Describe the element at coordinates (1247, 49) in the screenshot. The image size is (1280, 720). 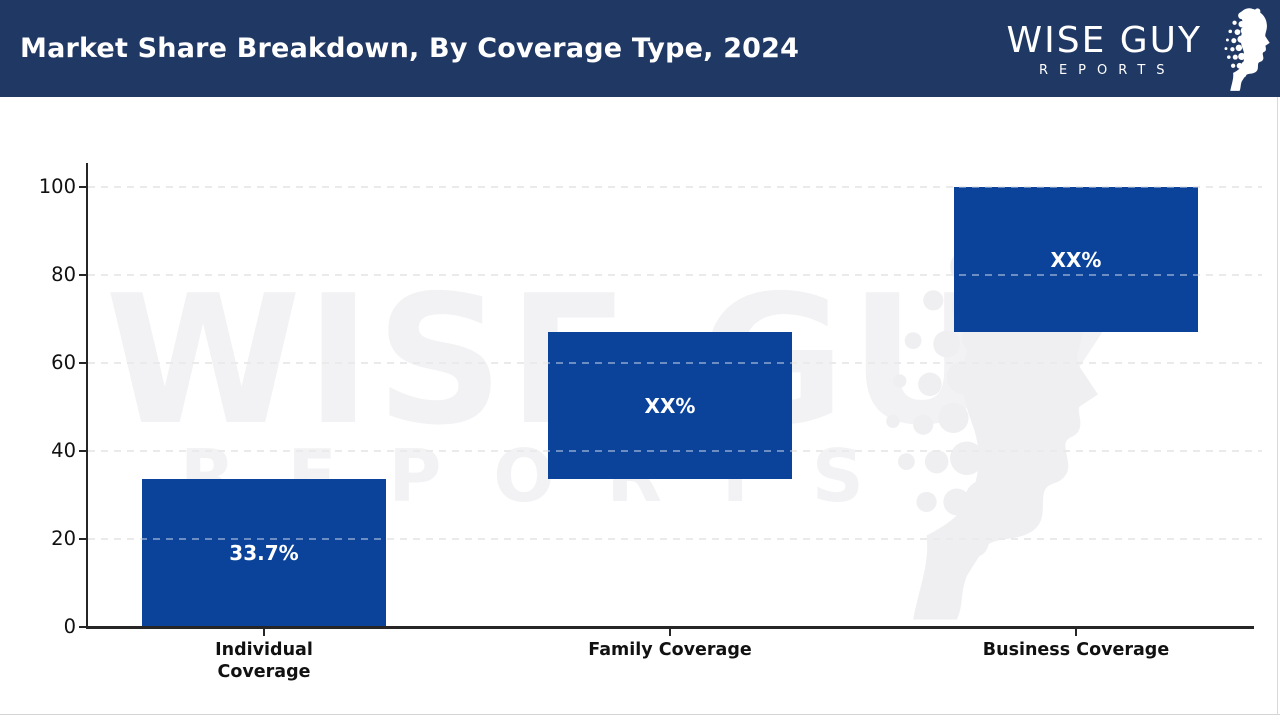
I see `logo-face-dots-icon` at that location.